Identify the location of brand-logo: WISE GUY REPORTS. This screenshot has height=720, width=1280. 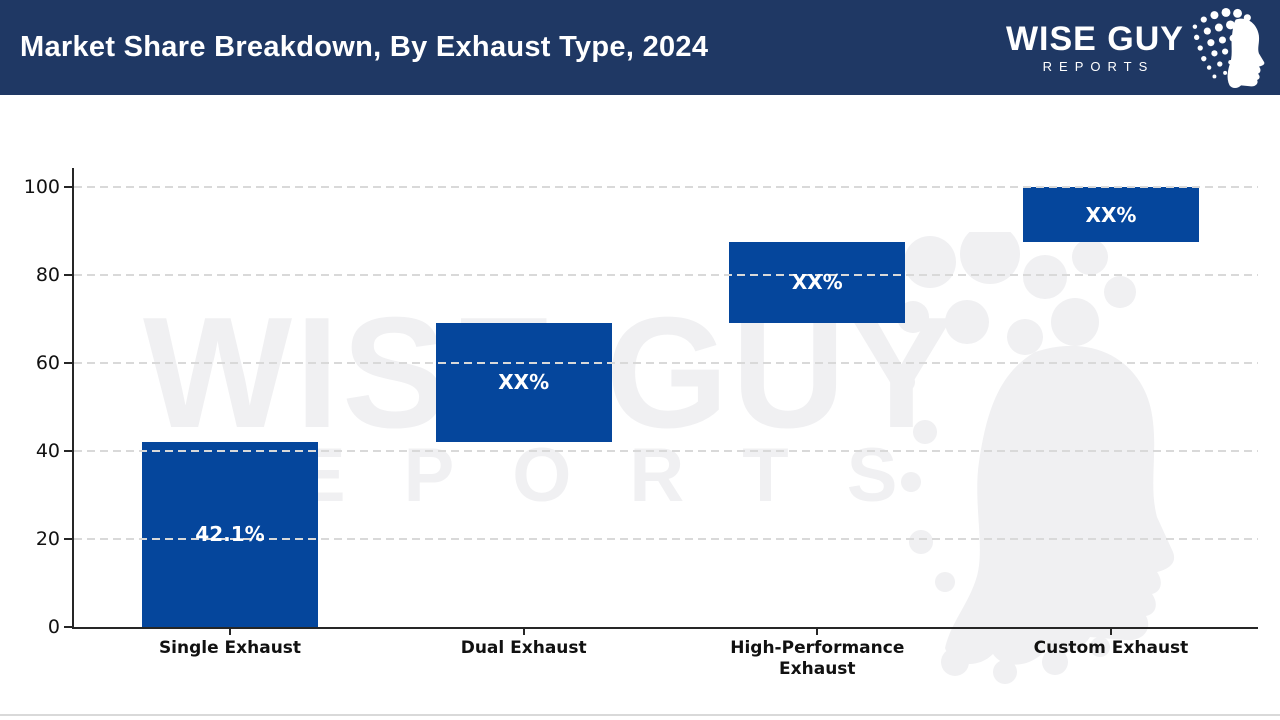
(1136, 48).